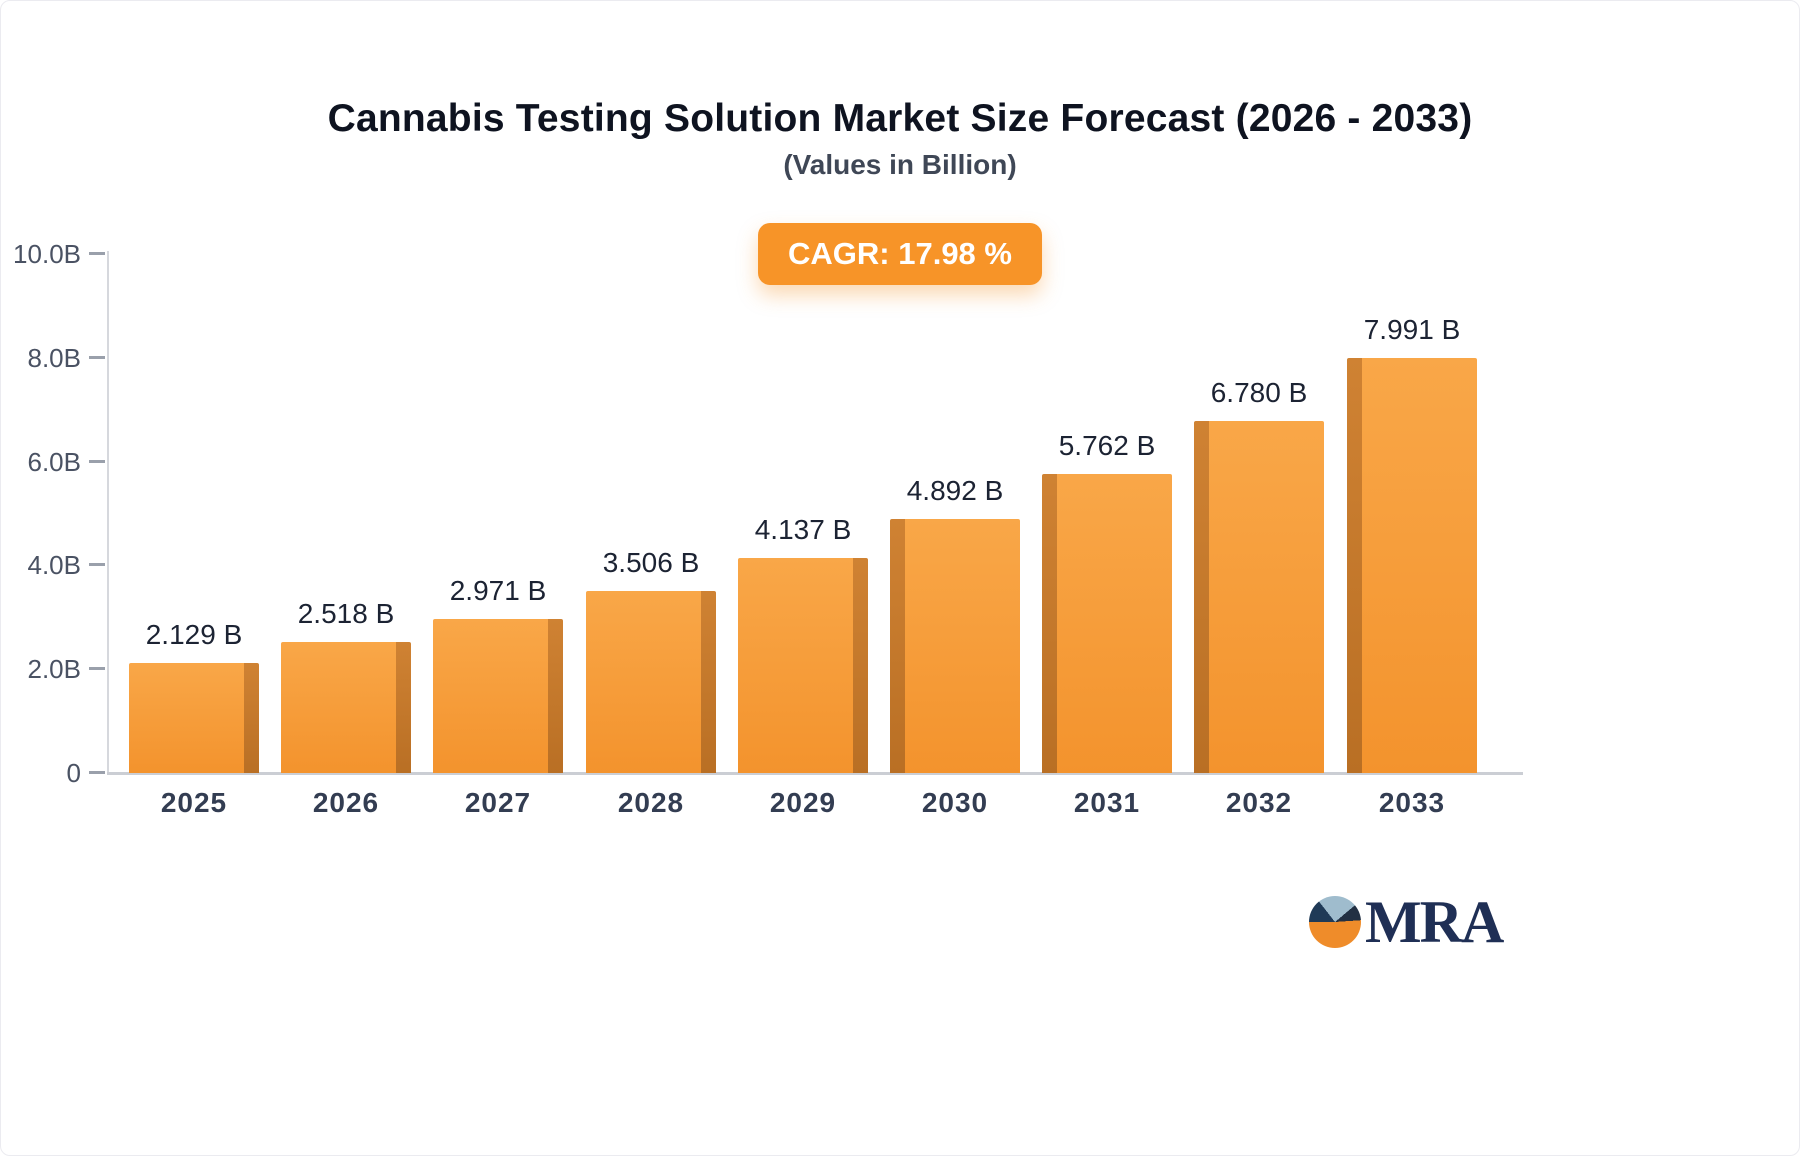 The width and height of the screenshot is (1800, 1156). Describe the element at coordinates (194, 802) in the screenshot. I see `x-tick-label: 2025` at that location.